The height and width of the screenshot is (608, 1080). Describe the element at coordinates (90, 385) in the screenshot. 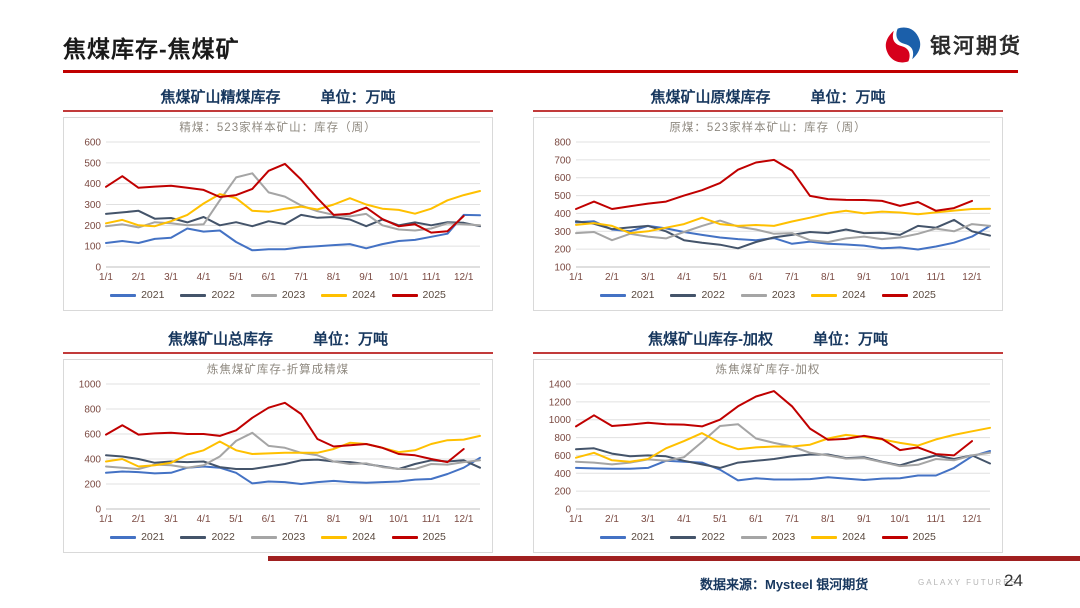

I see `y-tick-label: 1000` at that location.